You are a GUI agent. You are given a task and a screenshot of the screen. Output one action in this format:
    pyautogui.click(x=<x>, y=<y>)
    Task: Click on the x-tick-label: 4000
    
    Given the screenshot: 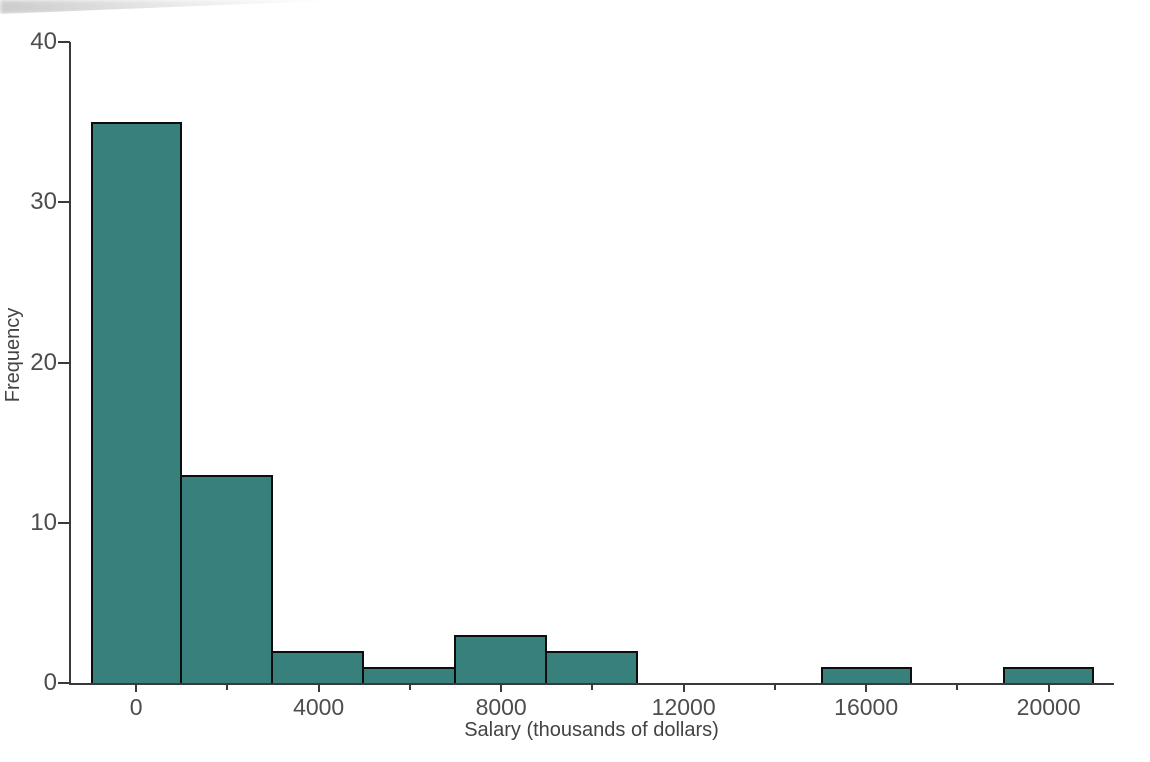 What is the action you would take?
    pyautogui.click(x=319, y=707)
    